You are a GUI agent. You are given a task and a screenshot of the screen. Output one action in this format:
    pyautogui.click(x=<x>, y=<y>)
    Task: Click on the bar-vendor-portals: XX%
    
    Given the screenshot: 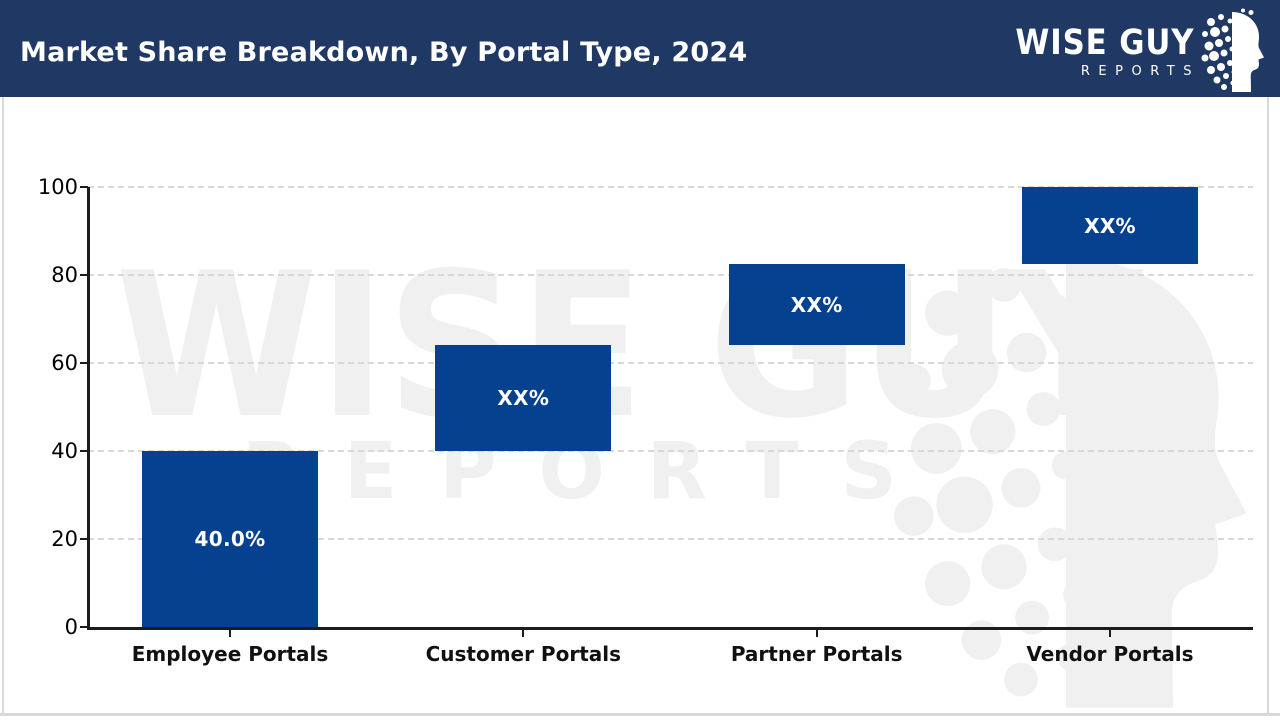 What is the action you would take?
    pyautogui.click(x=1110, y=225)
    